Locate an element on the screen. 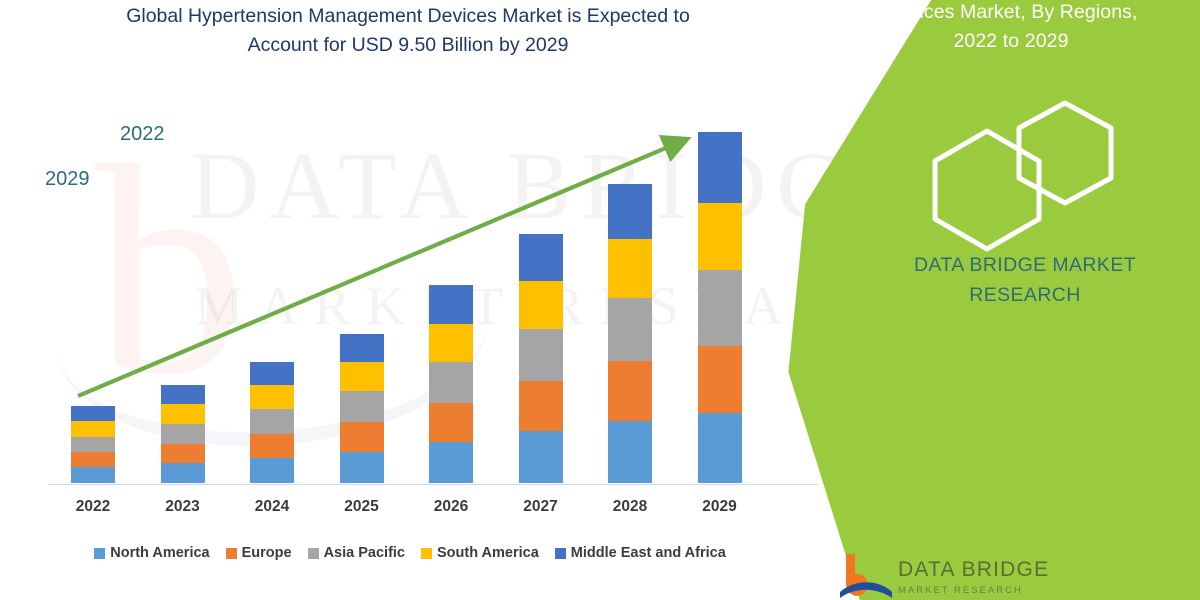  legend-label: Middle East and Africa is located at coordinates (648, 553).